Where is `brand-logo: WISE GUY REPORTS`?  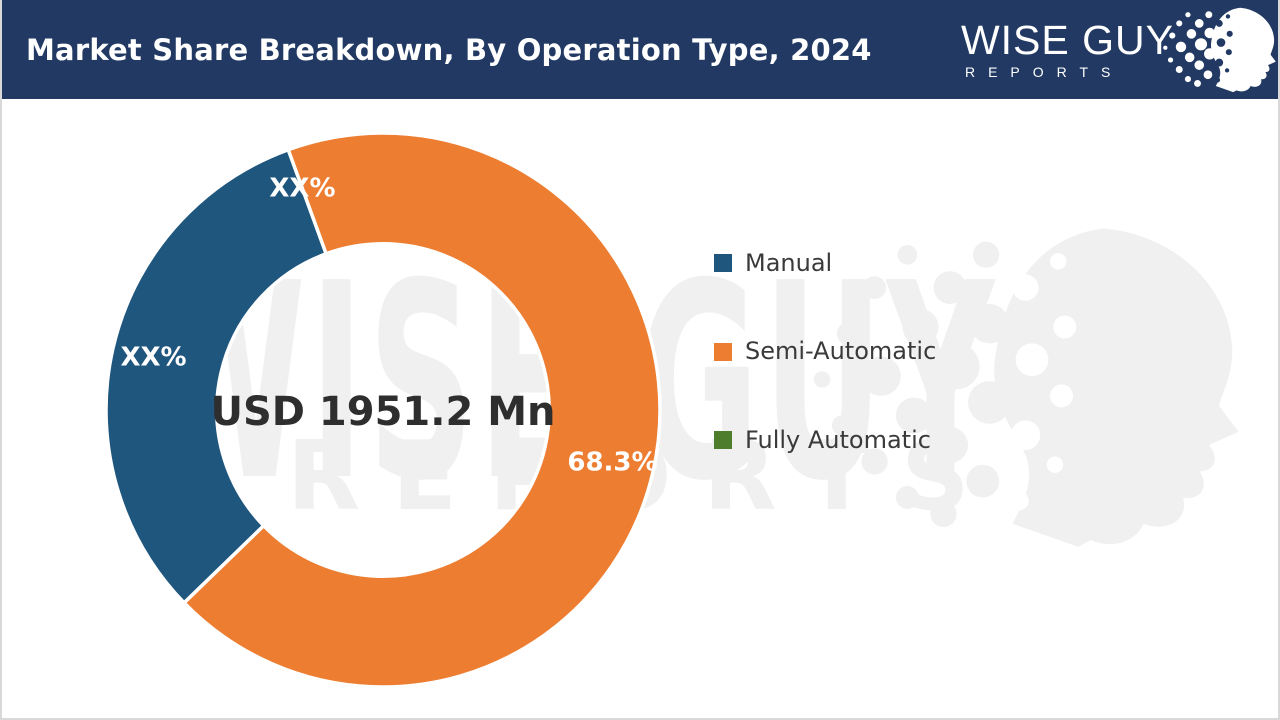
brand-logo: WISE GUY REPORTS is located at coordinates (1119, 49).